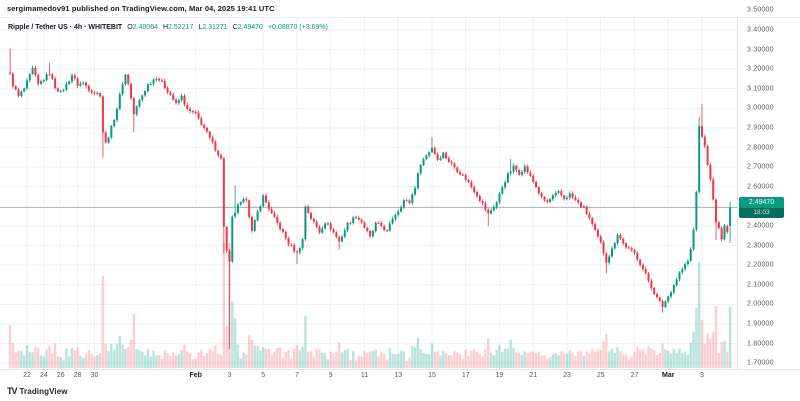 This screenshot has height=401, width=800. What do you see at coordinates (760, 89) in the screenshot?
I see `price-axis-label: 3.10000` at bounding box center [760, 89].